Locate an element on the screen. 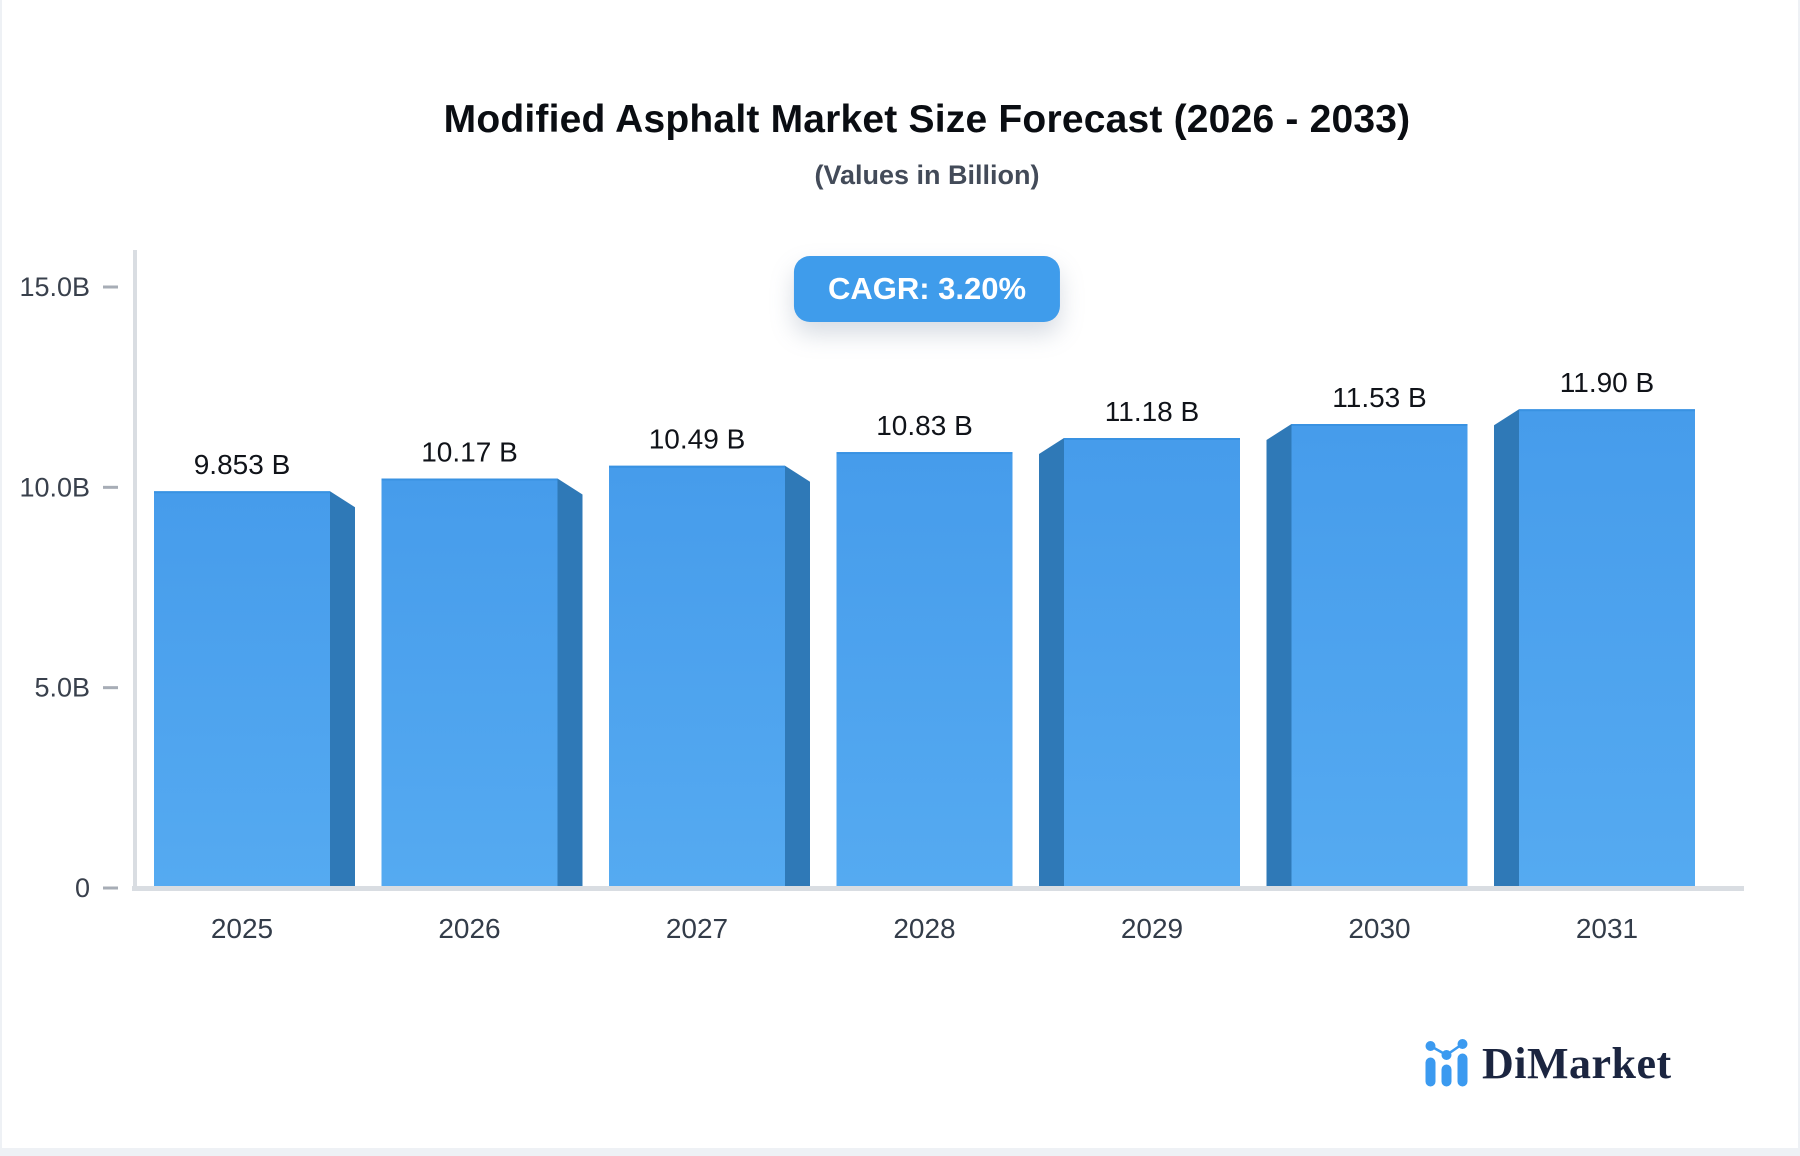 The height and width of the screenshot is (1156, 1800). y-axis-label: 10.0B is located at coordinates (54, 487).